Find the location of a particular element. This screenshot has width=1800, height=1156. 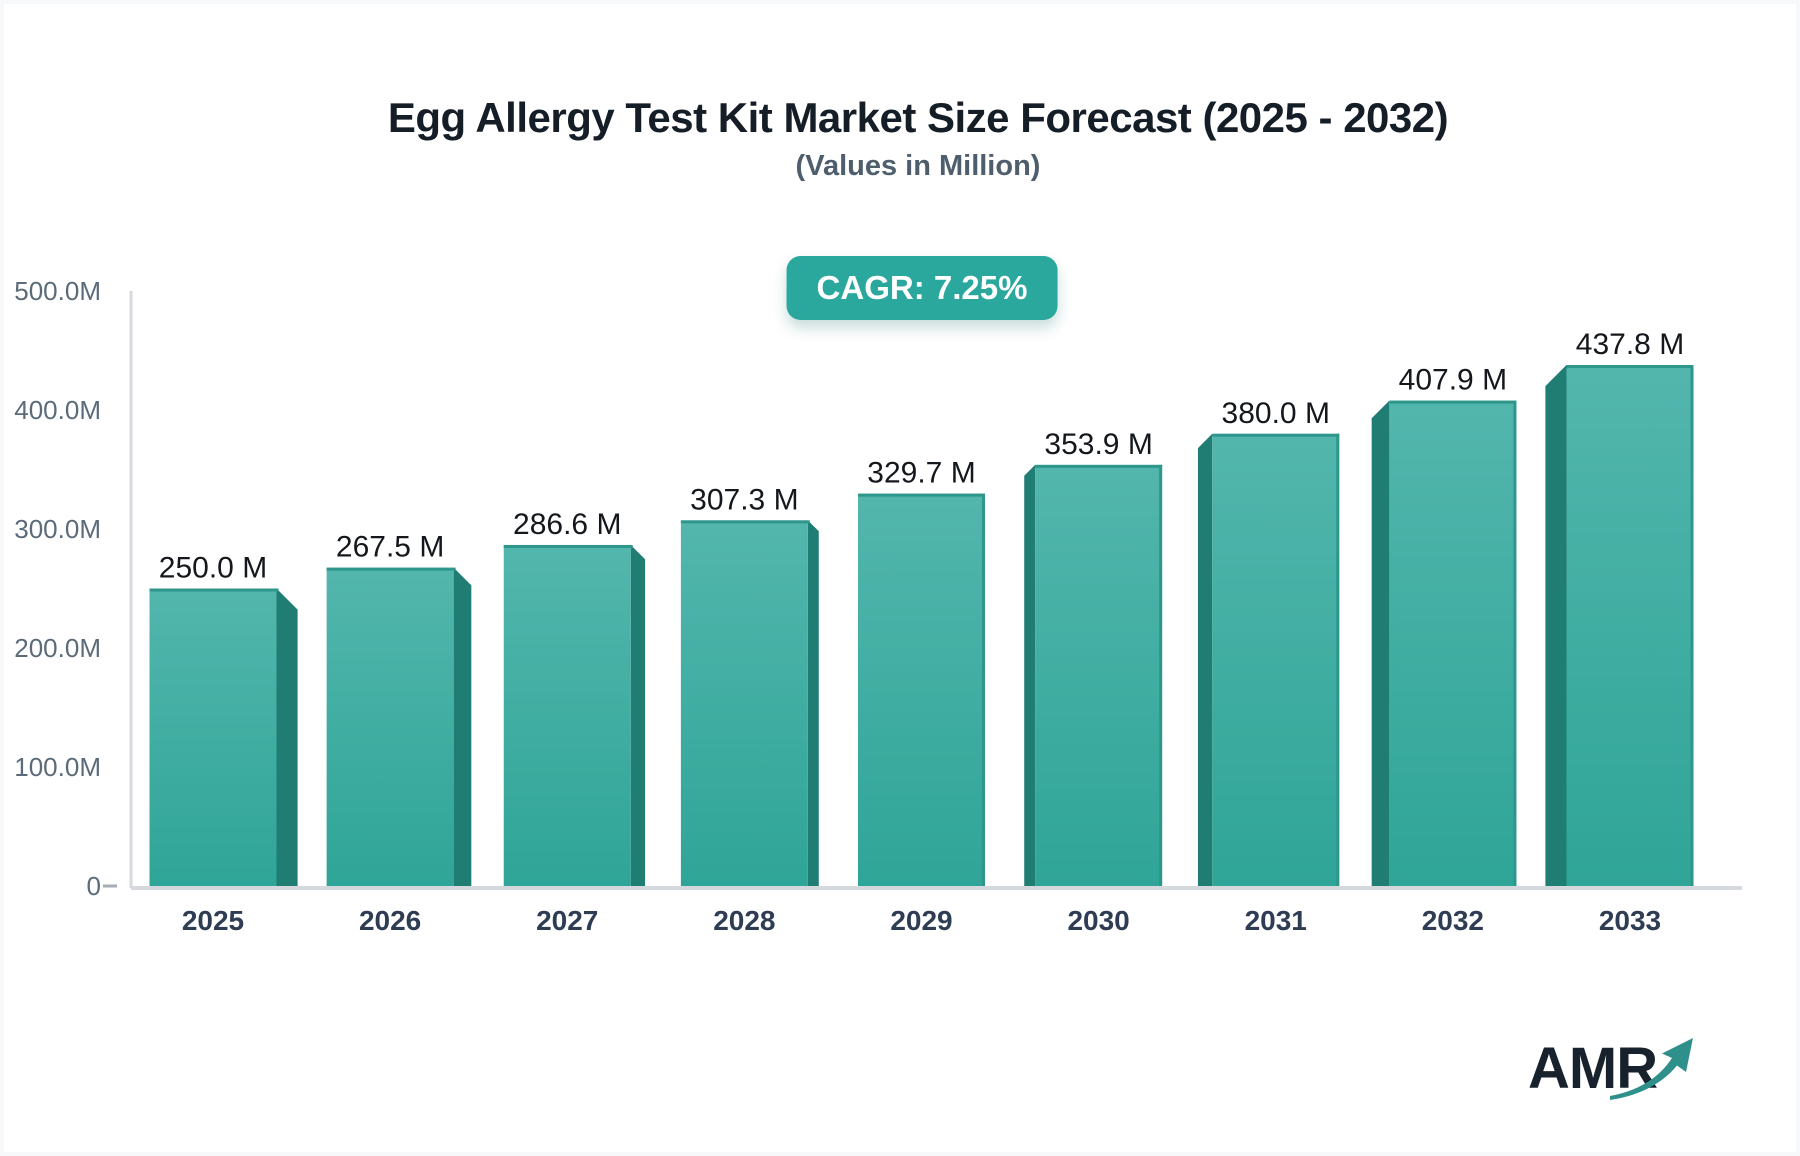

x-tick-label-2027: 2027 is located at coordinates (567, 920).